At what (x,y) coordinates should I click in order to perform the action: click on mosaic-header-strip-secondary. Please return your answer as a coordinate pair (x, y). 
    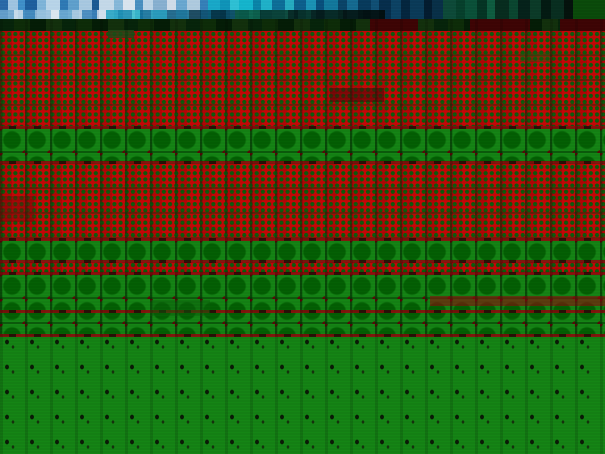
    Looking at the image, I should click on (302, 14).